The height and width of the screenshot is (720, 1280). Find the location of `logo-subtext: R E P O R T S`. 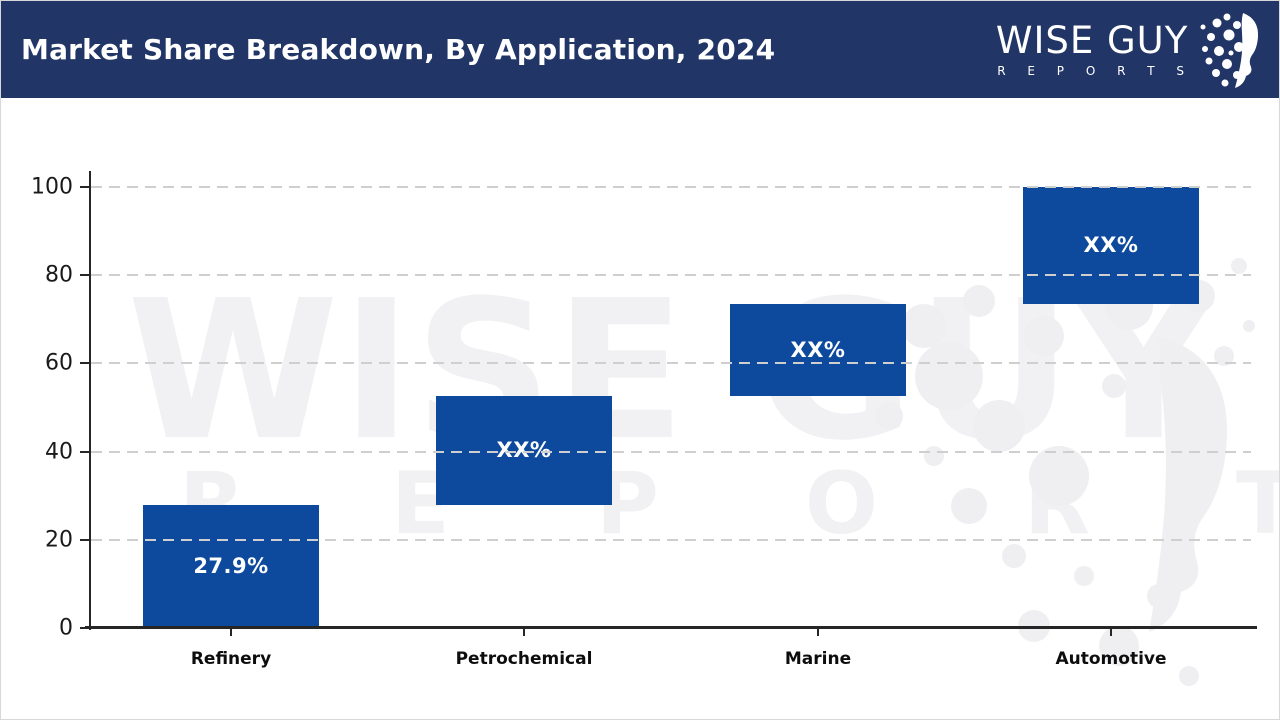

logo-subtext: R E P O R T S is located at coordinates (1095, 70).